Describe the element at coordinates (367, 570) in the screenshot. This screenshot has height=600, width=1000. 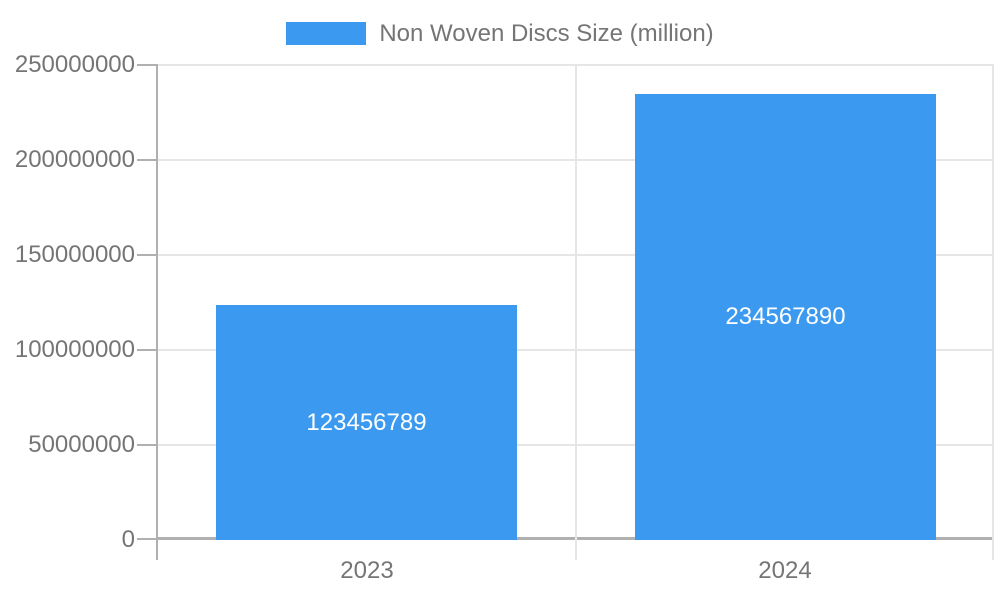
I see `x-axis-label-2023: 2023` at that location.